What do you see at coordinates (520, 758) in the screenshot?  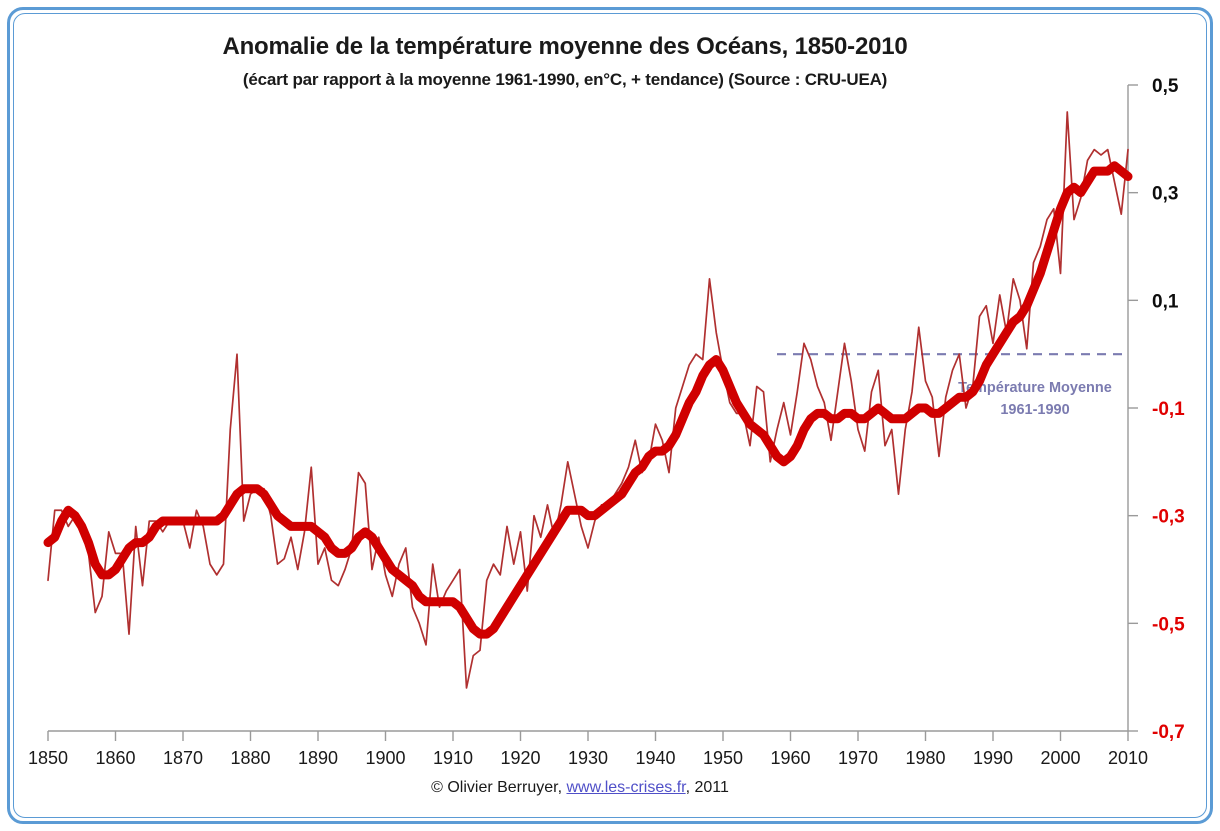 I see `x-tick-label: 1920` at bounding box center [520, 758].